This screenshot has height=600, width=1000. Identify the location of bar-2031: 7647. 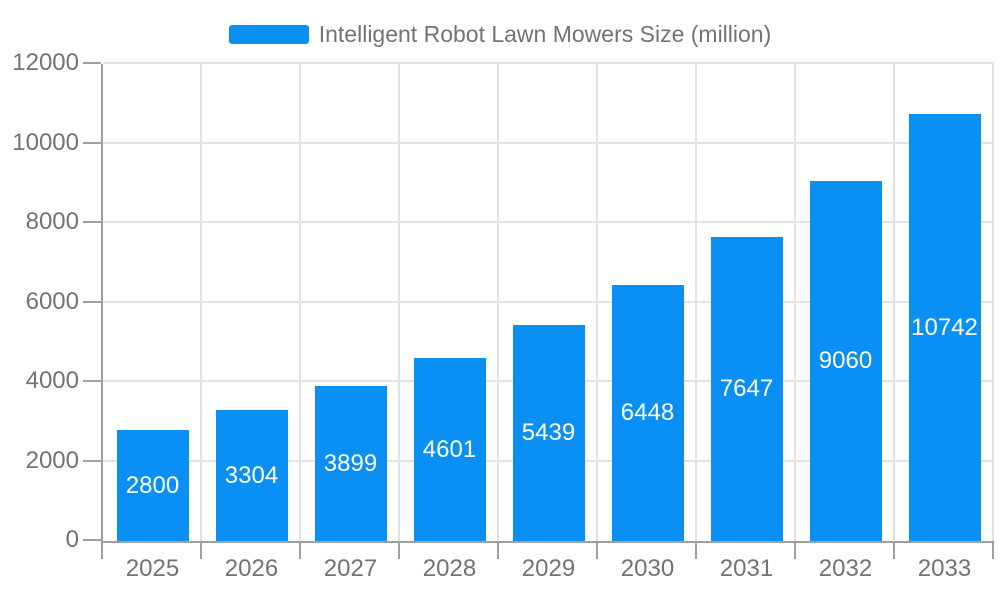
(746, 389).